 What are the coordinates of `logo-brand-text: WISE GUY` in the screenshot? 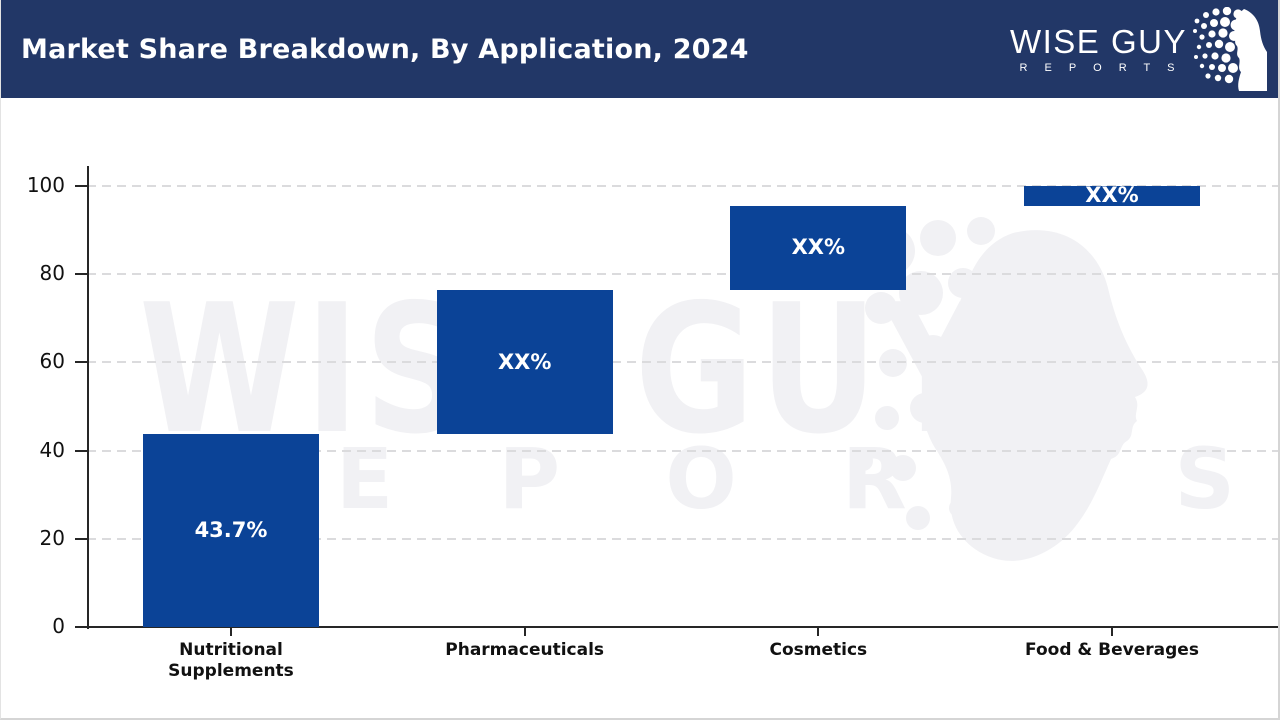 It's located at (1098, 41).